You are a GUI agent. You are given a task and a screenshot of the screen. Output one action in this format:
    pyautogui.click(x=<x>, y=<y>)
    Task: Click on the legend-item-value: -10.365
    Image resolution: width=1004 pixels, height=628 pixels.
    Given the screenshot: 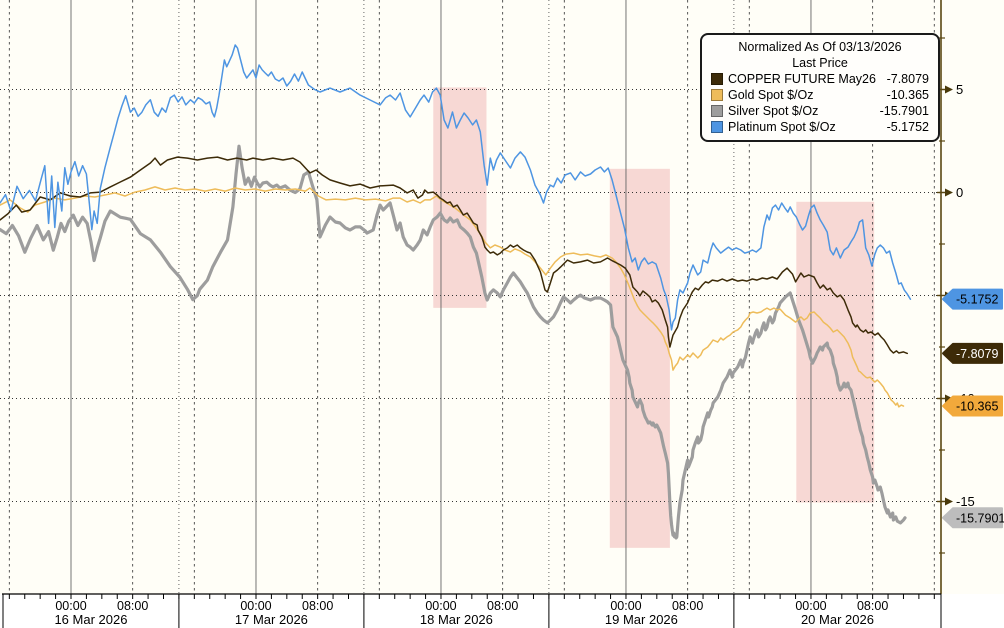 What is the action you would take?
    pyautogui.click(x=907, y=95)
    